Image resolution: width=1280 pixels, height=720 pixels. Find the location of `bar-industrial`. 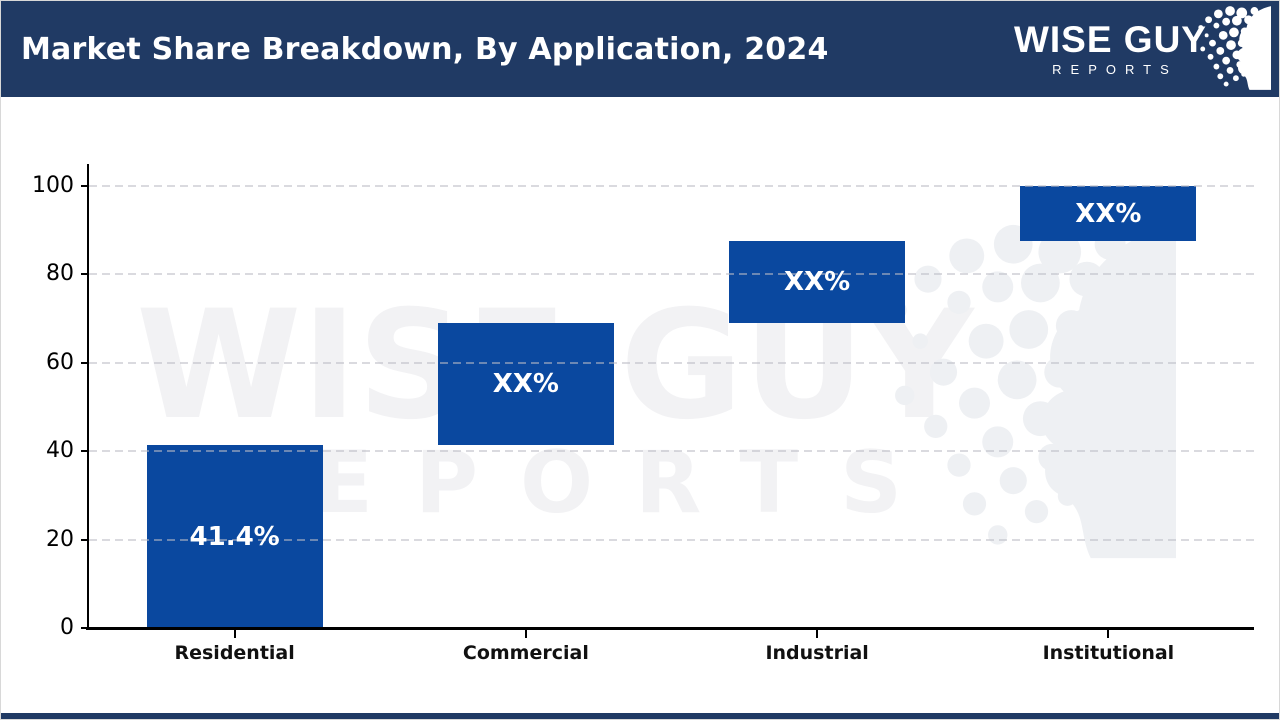

bar-industrial is located at coordinates (817, 282).